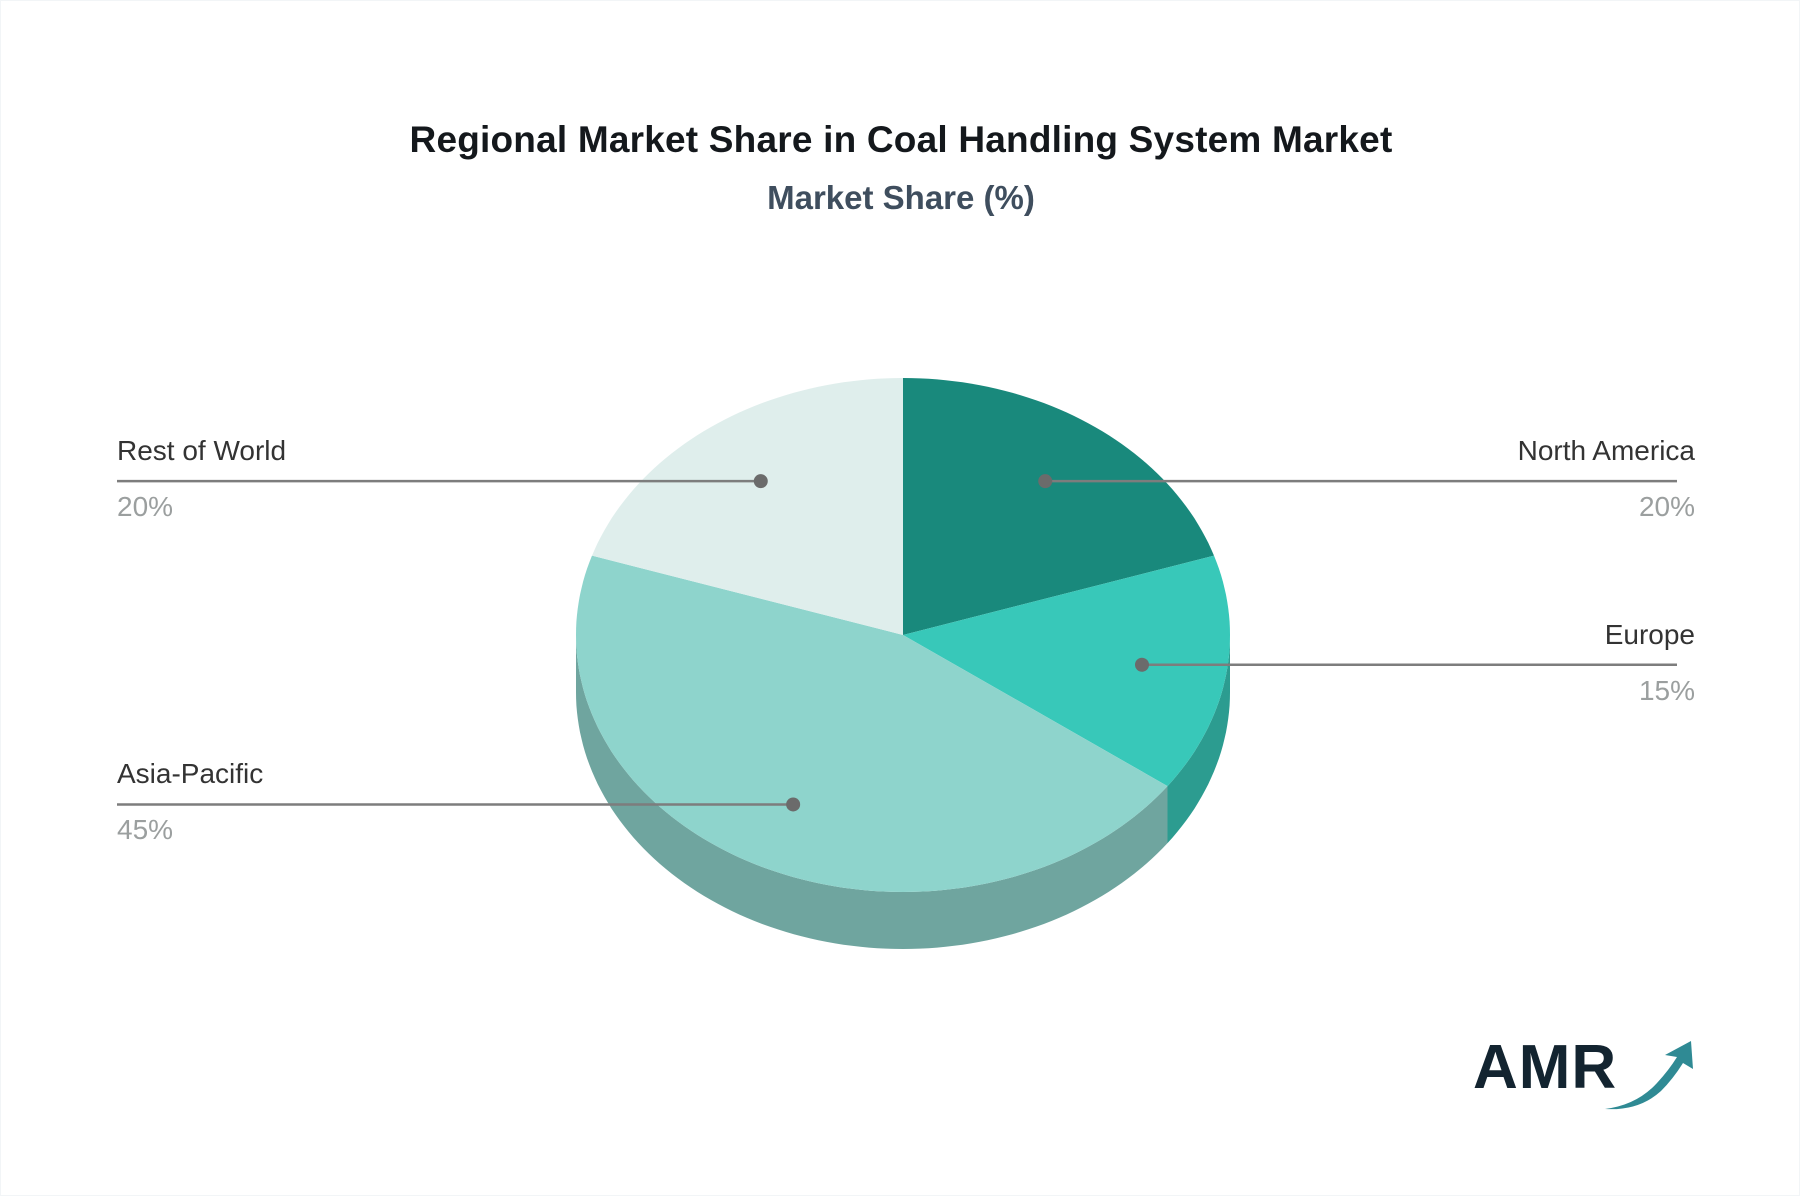 This screenshot has height=1197, width=1800. What do you see at coordinates (872, 792) in the screenshot?
I see `pie-side-asia-pacific` at bounding box center [872, 792].